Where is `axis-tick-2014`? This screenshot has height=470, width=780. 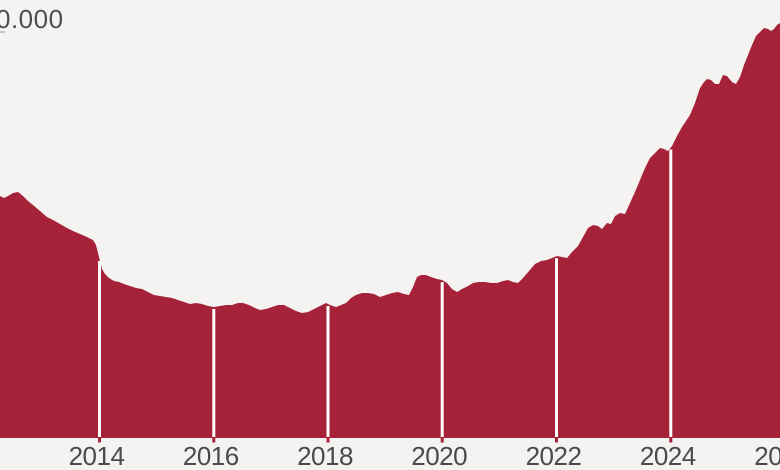 axis-tick-2014 is located at coordinates (99, 440).